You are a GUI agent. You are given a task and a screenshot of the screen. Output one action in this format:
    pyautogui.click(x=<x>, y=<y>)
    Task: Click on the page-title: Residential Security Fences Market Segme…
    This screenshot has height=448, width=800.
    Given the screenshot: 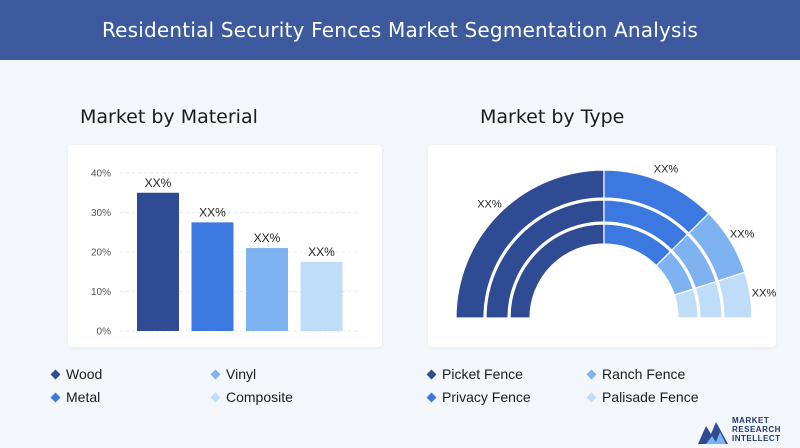 What is the action you would take?
    pyautogui.click(x=400, y=30)
    